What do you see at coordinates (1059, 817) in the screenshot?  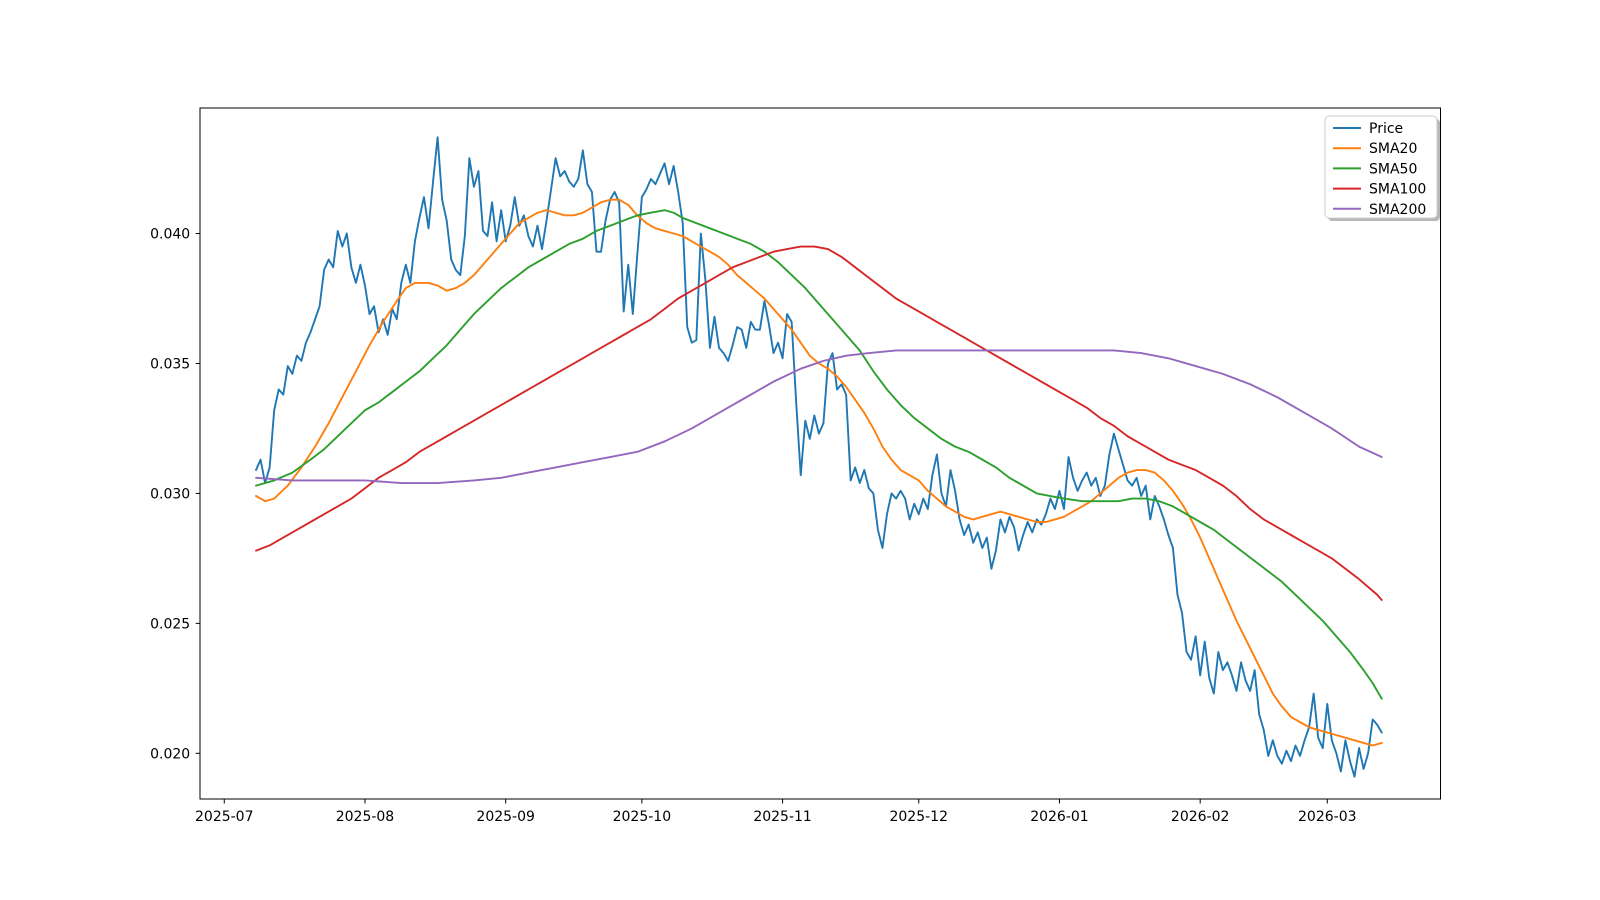 I see `x-tick-label: 2026-01` at bounding box center [1059, 817].